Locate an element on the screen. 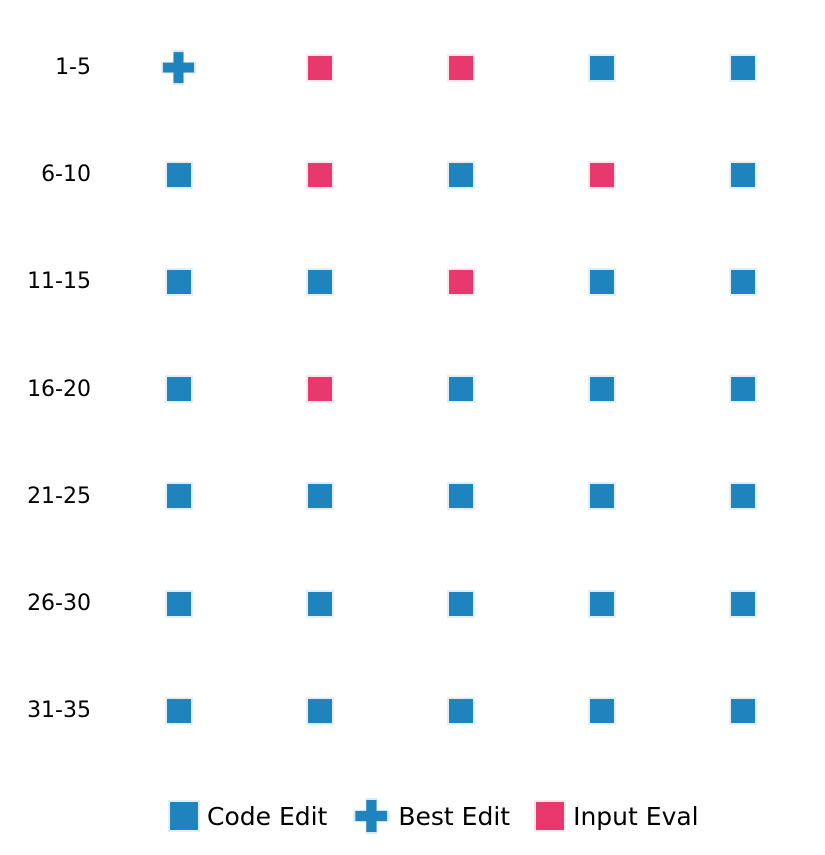 This screenshot has width=825, height=855. y-tick-label: 26-30 is located at coordinates (59, 604).